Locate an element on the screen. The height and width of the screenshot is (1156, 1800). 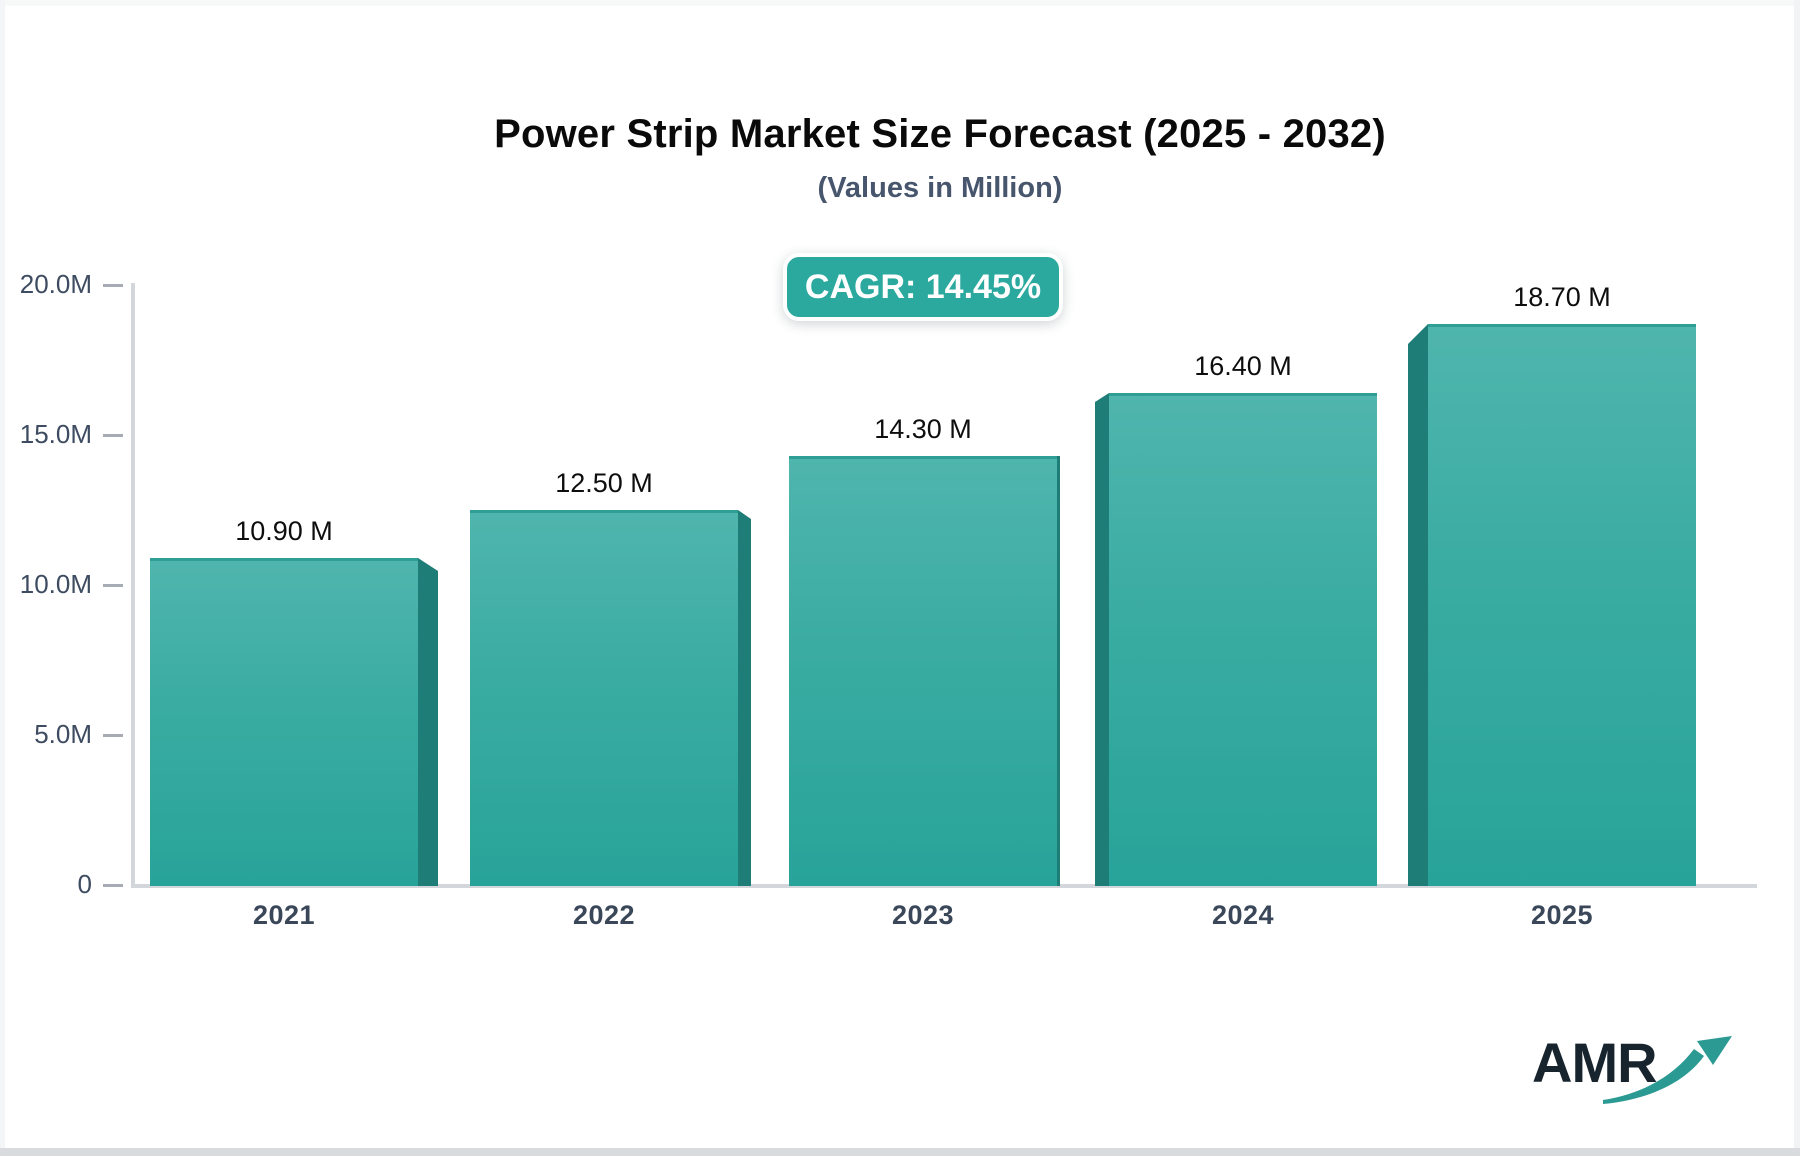
bar-2021 is located at coordinates (284, 722).